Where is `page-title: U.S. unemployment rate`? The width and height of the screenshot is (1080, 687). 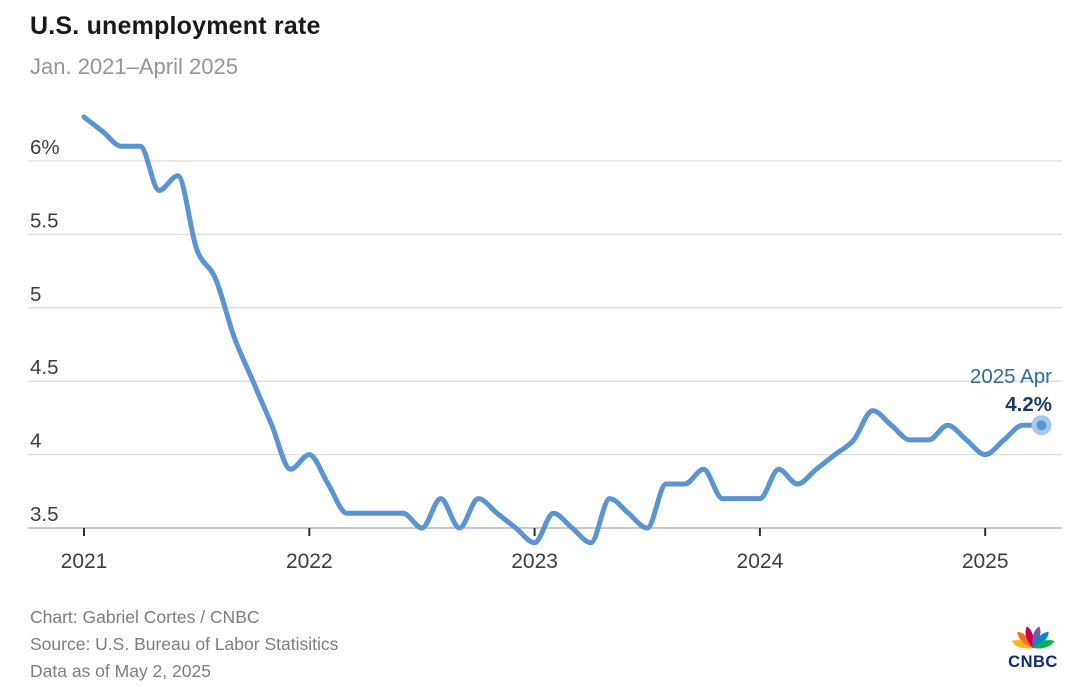 page-title: U.S. unemployment rate is located at coordinates (175, 26).